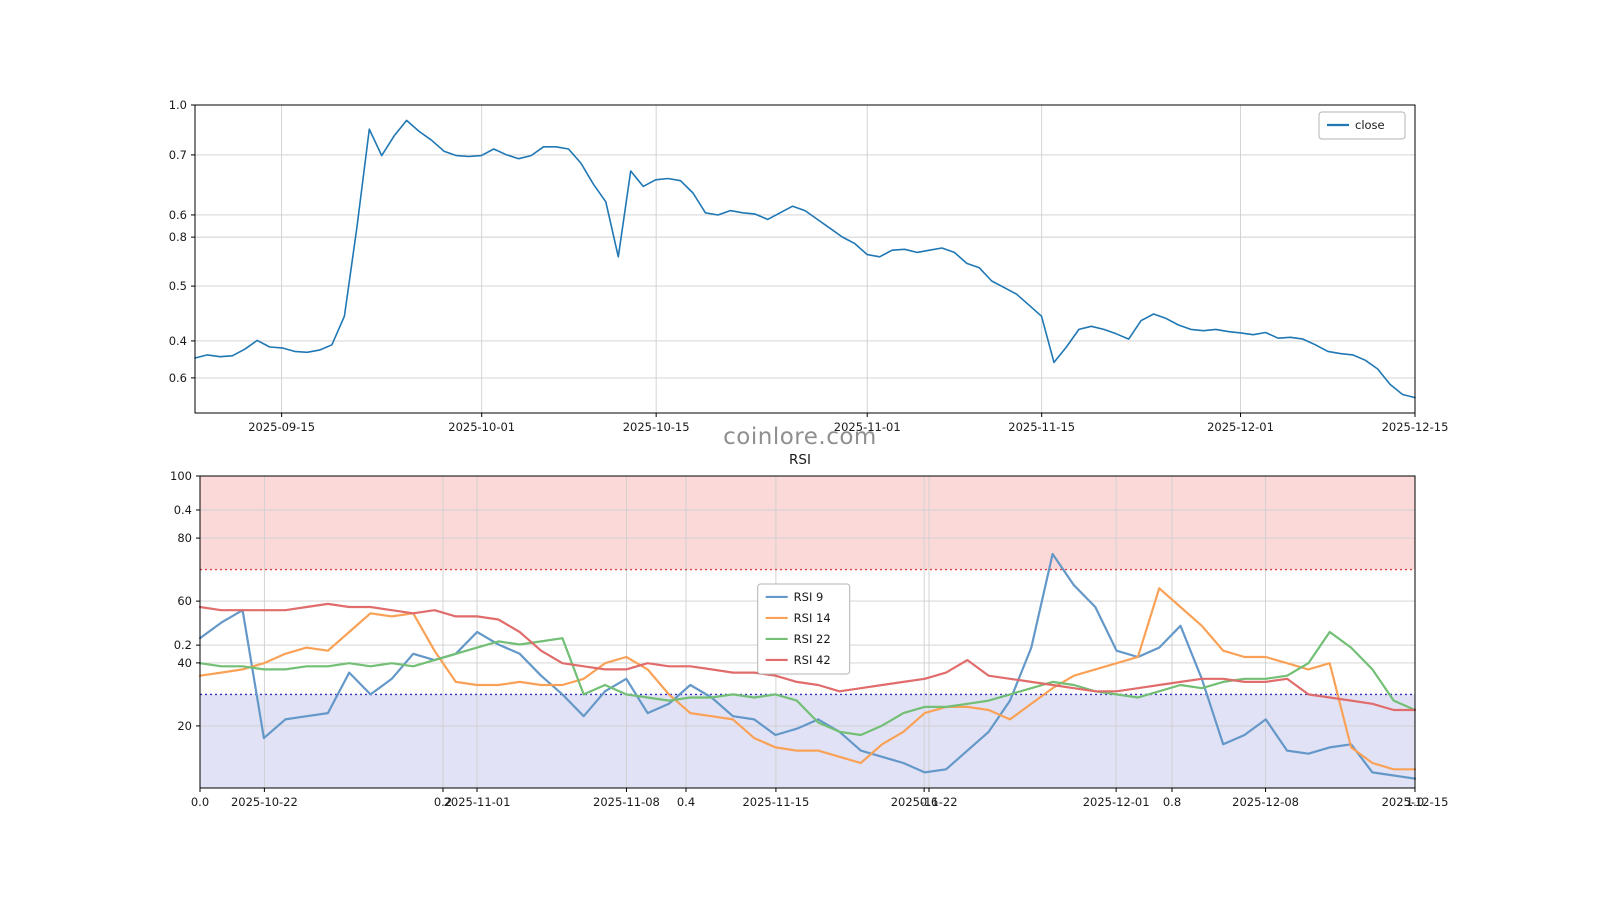 This screenshot has width=1600, height=900. Describe the element at coordinates (264, 802) in the screenshot. I see `svg-text: 2025-10-22` at that location.